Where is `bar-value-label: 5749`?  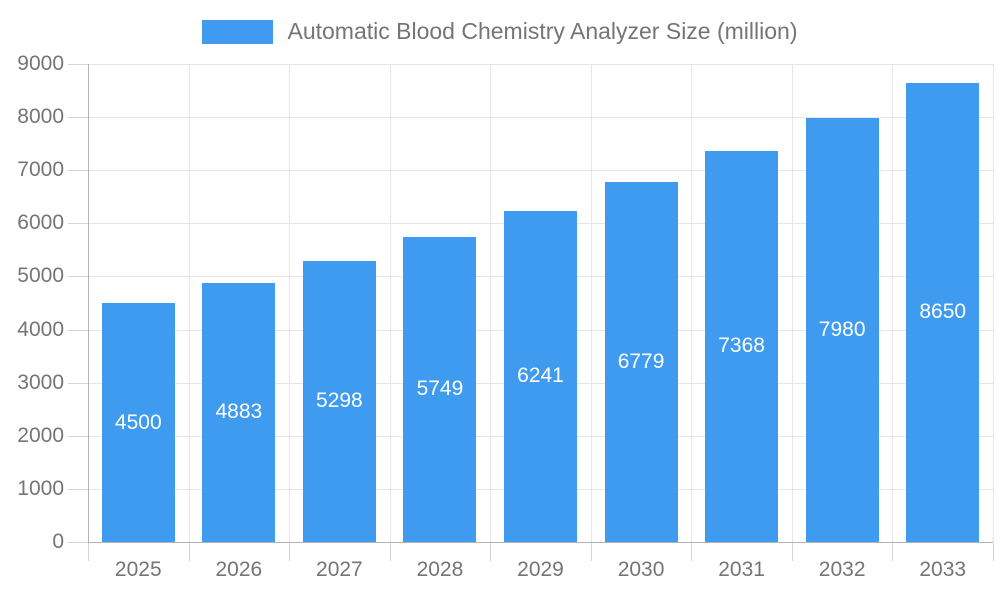
bar-value-label: 5749 is located at coordinates (440, 389).